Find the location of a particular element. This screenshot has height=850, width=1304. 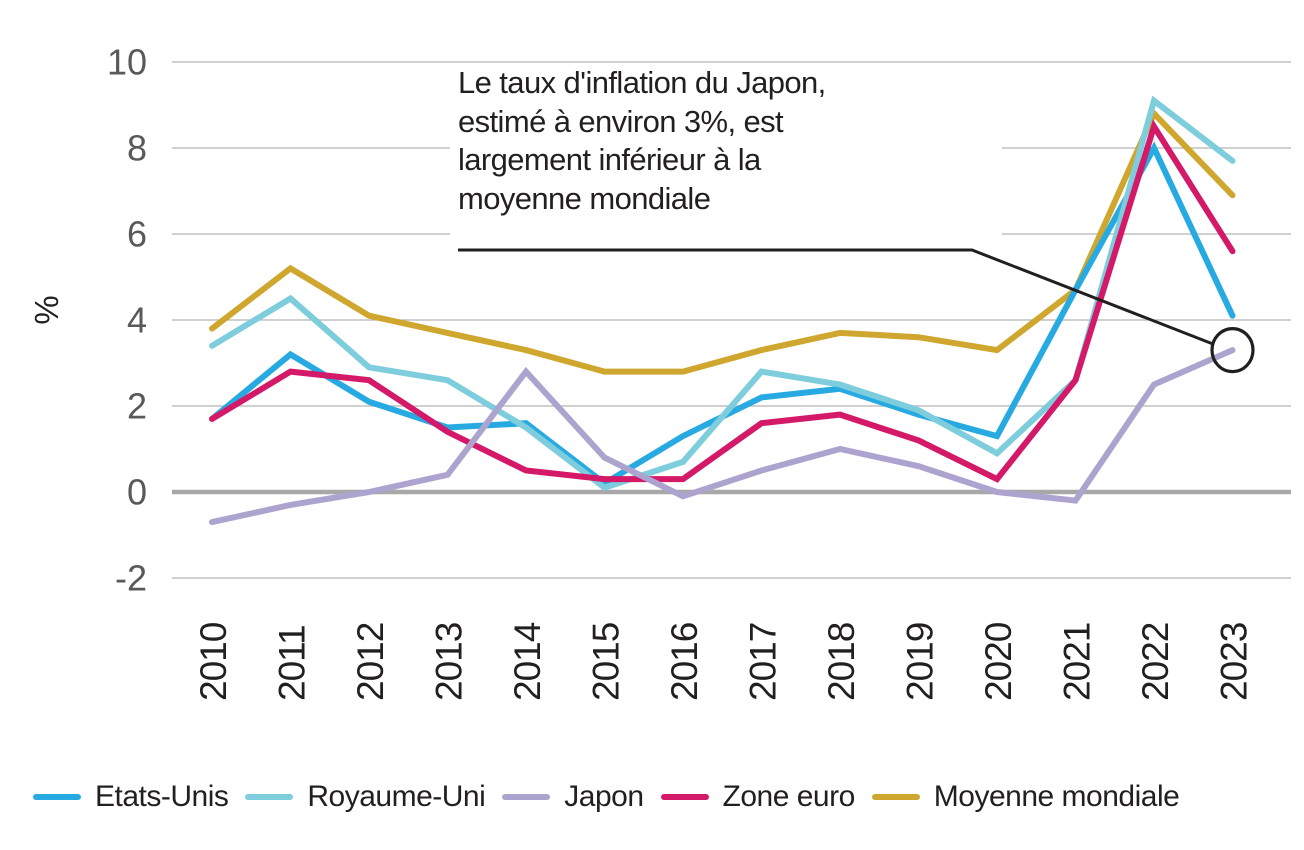

legend-item-moyenne-mondiale: Moyenne mondiale is located at coordinates (1025, 797).